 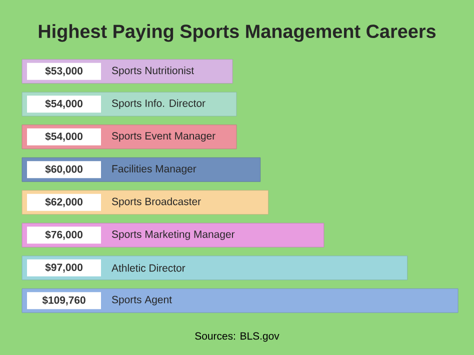 I want to click on data-label: $53,000, so click(x=63, y=71).